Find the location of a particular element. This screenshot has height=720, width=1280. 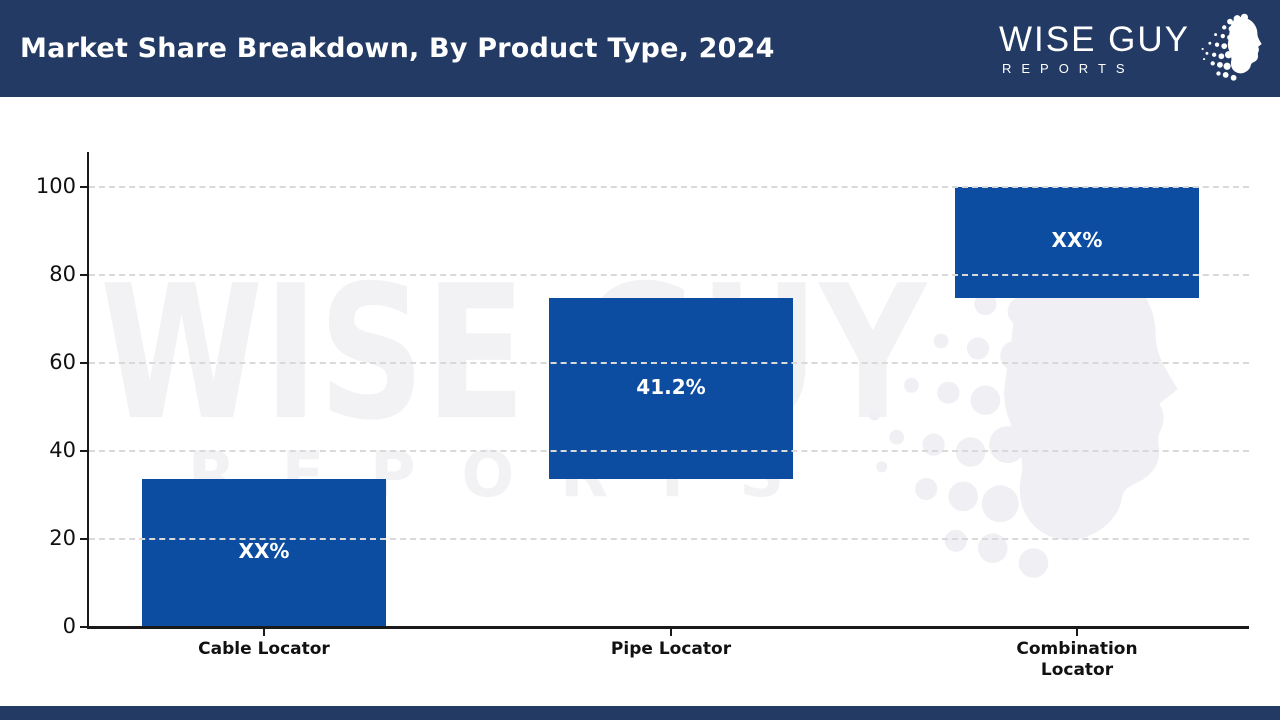

x-axis-line is located at coordinates (668, 627).